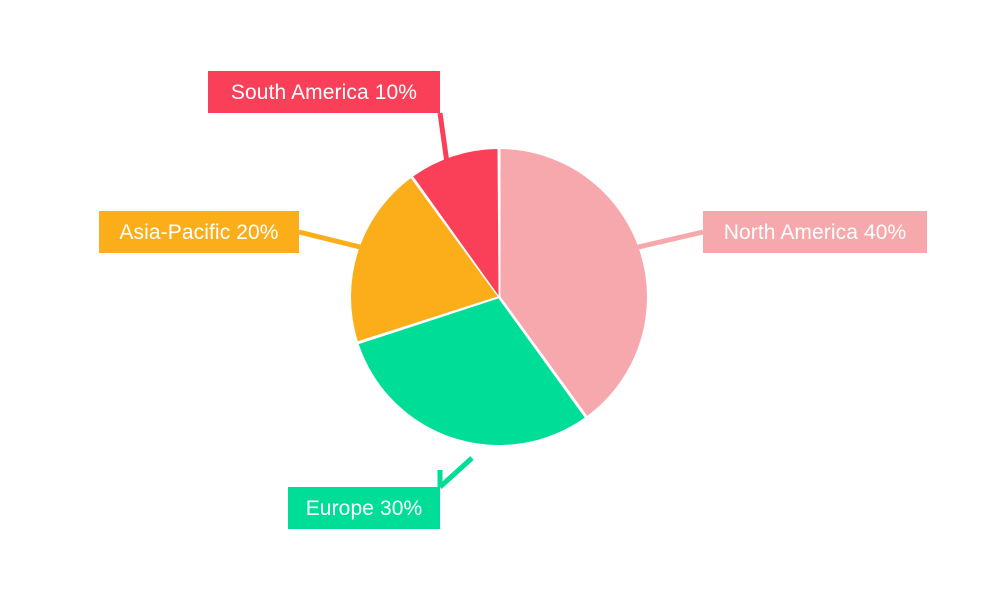 The height and width of the screenshot is (600, 1000). What do you see at coordinates (364, 508) in the screenshot?
I see `slice-label-europe: Europe 30%` at bounding box center [364, 508].